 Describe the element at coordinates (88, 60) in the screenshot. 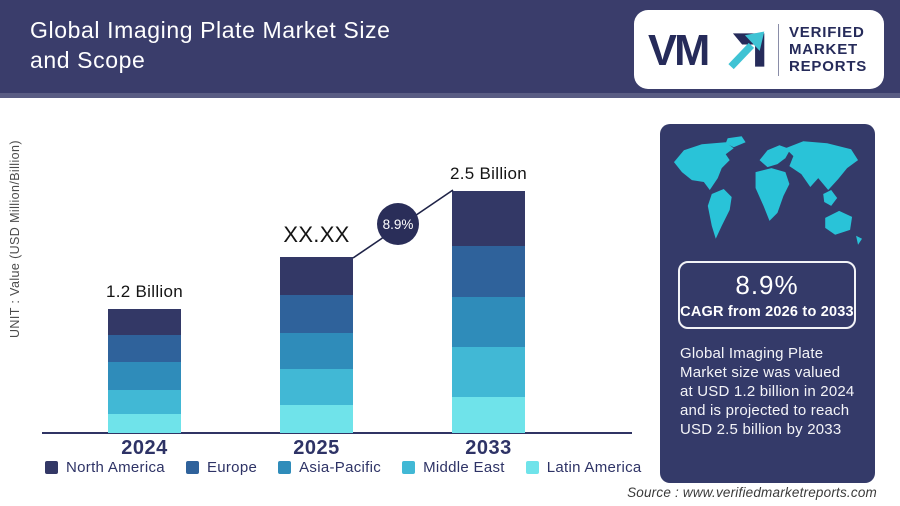

I see `page-title-line2: and Scope` at that location.